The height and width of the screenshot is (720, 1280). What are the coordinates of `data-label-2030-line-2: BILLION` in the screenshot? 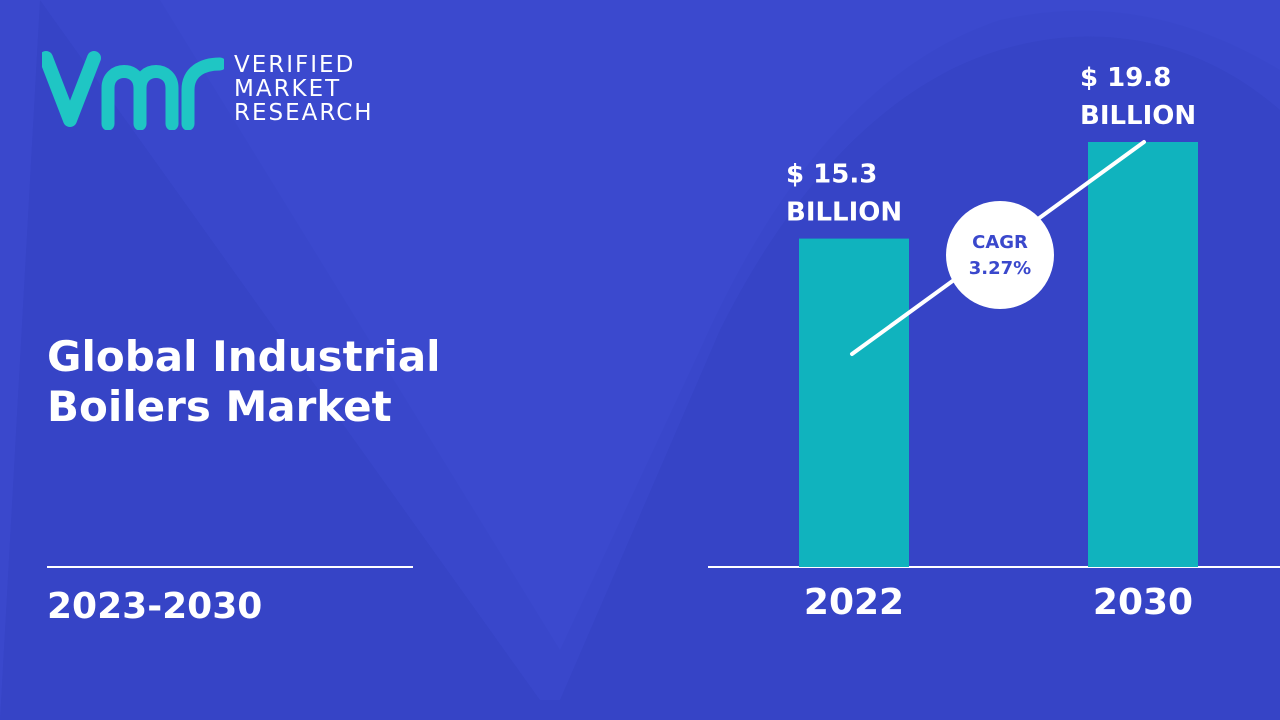 It's located at (1138, 116).